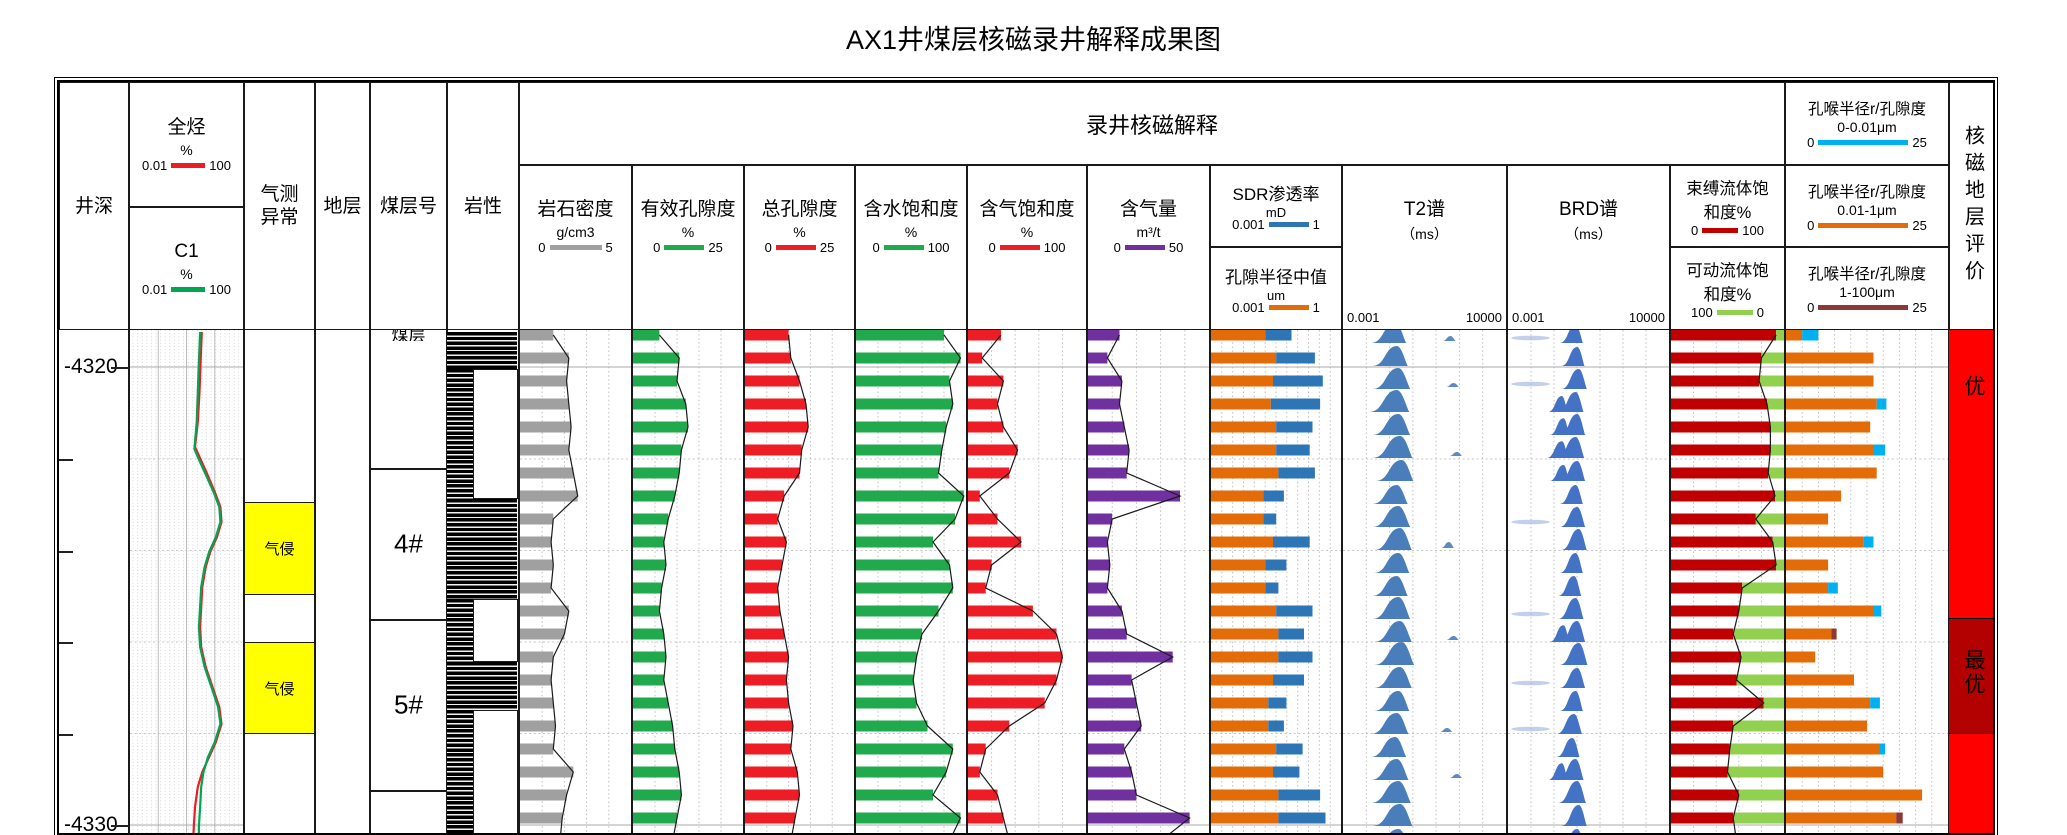 This screenshot has height=835, width=2067. I want to click on pore-throat-band3-header: 孔喉半径r/孔隙度 1-100μm 0 25, so click(1867, 288).